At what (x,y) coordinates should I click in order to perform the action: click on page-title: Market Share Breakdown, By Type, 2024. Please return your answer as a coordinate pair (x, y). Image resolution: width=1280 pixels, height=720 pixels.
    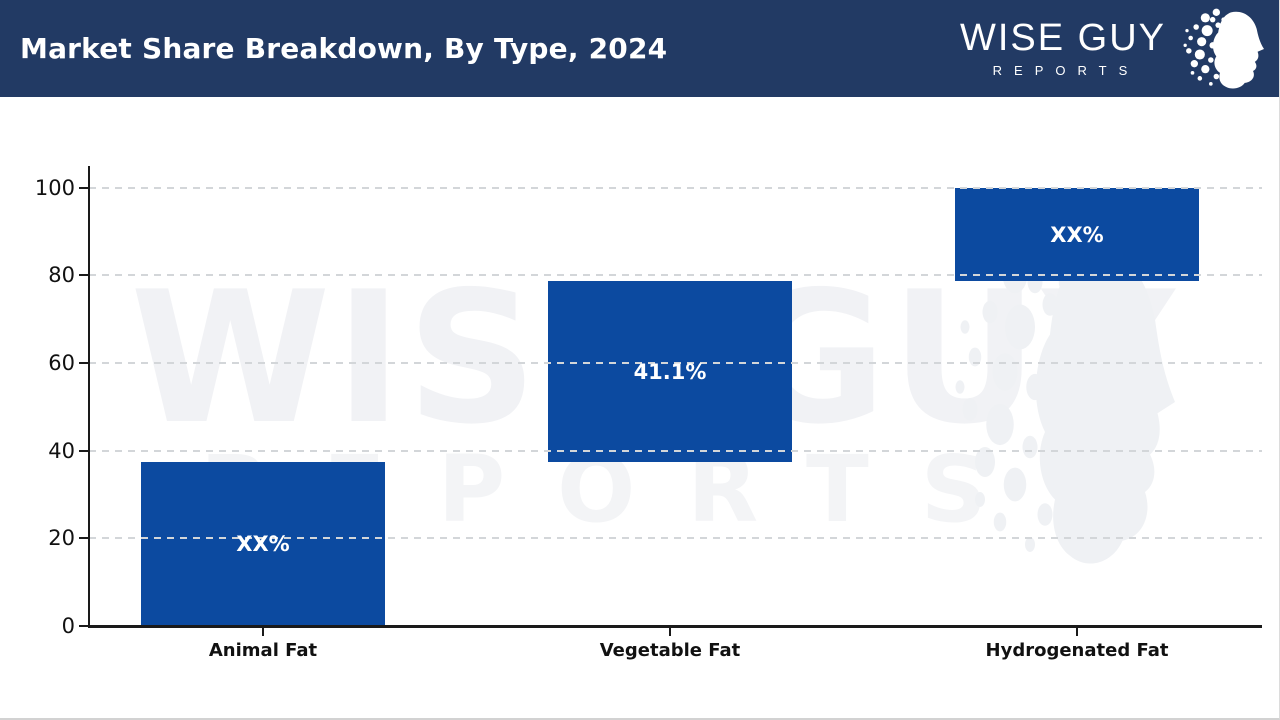
    Looking at the image, I should click on (344, 48).